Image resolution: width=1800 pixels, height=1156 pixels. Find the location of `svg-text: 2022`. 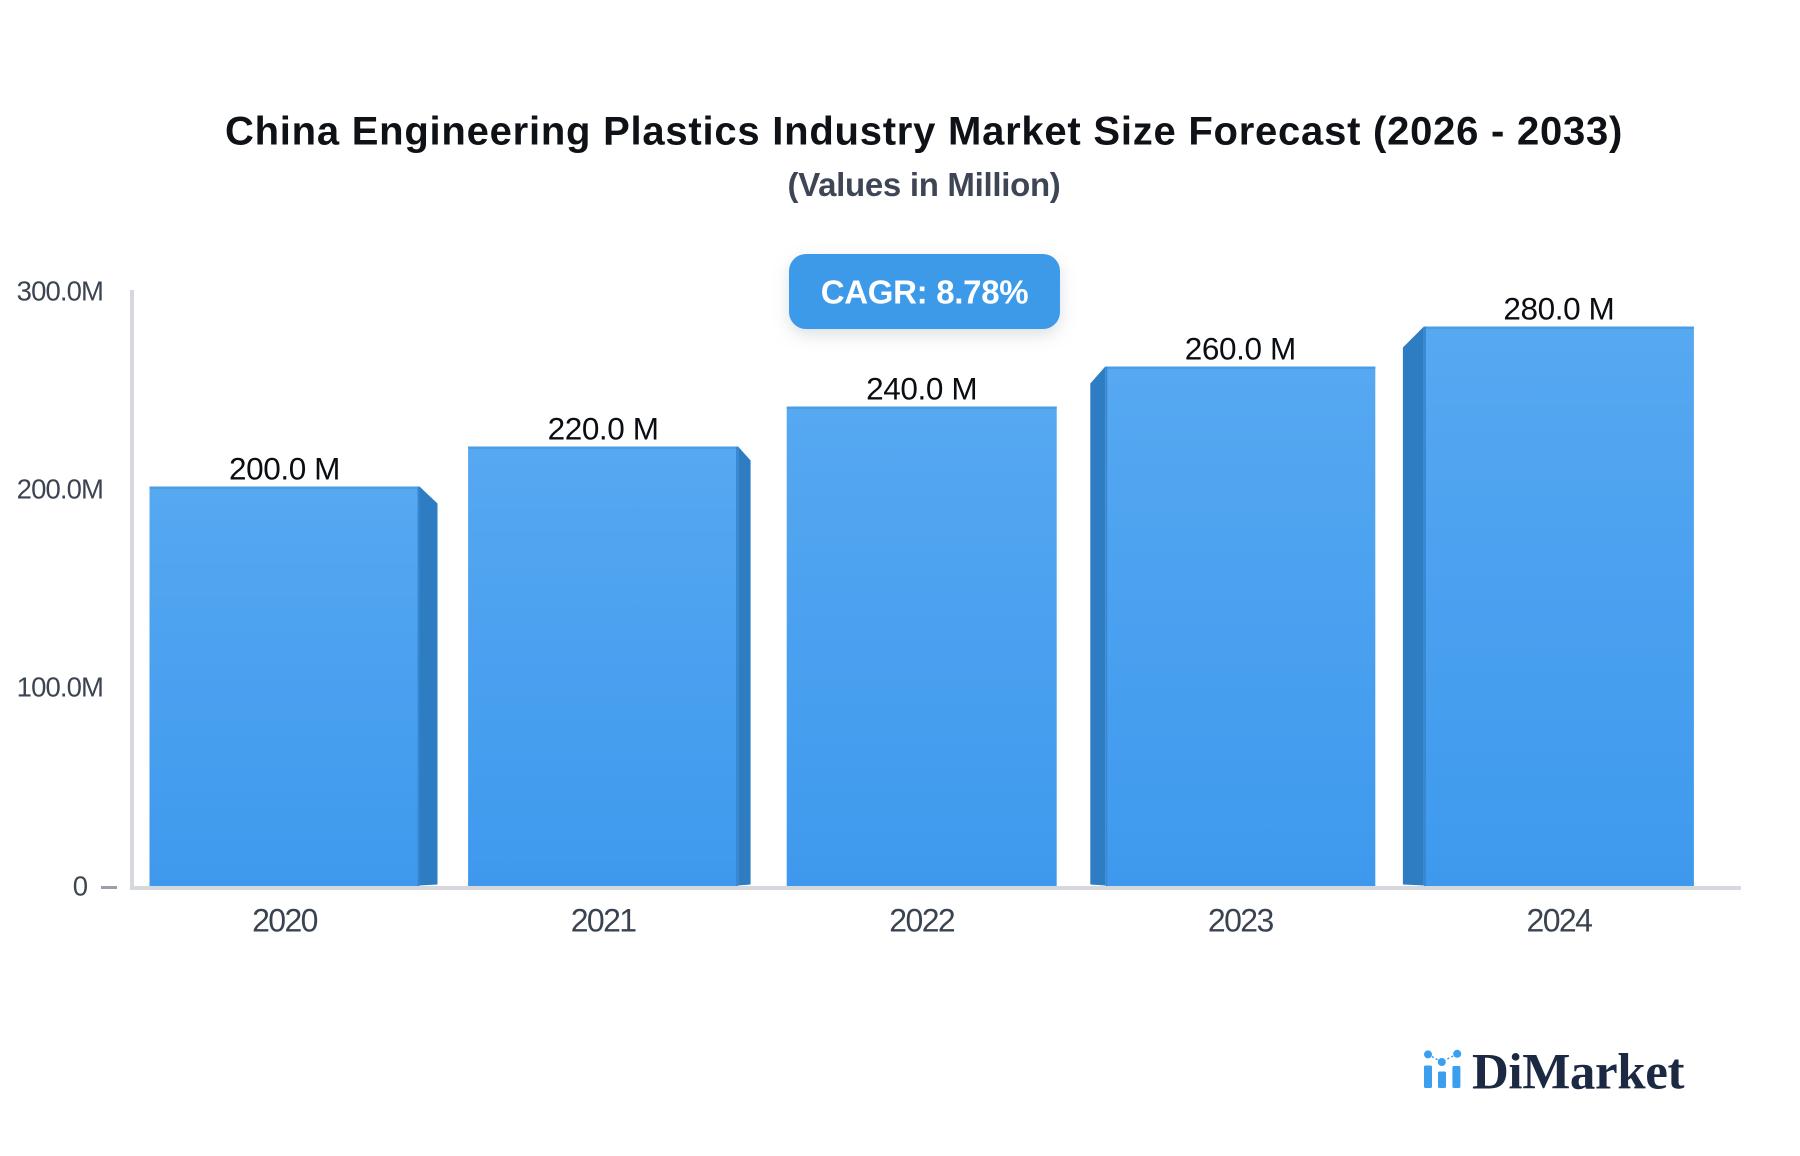

svg-text: 2022 is located at coordinates (922, 921).